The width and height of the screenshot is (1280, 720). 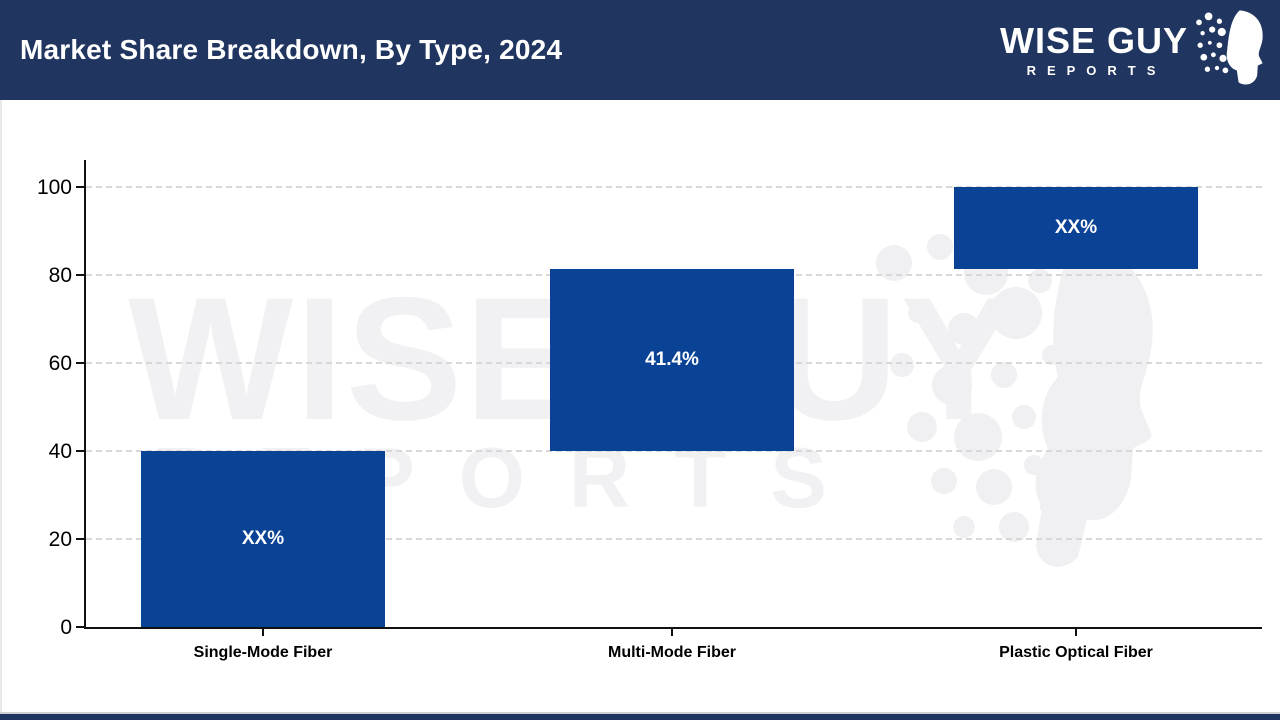 What do you see at coordinates (263, 652) in the screenshot?
I see `category-label-0: Single-Mode Fiber` at bounding box center [263, 652].